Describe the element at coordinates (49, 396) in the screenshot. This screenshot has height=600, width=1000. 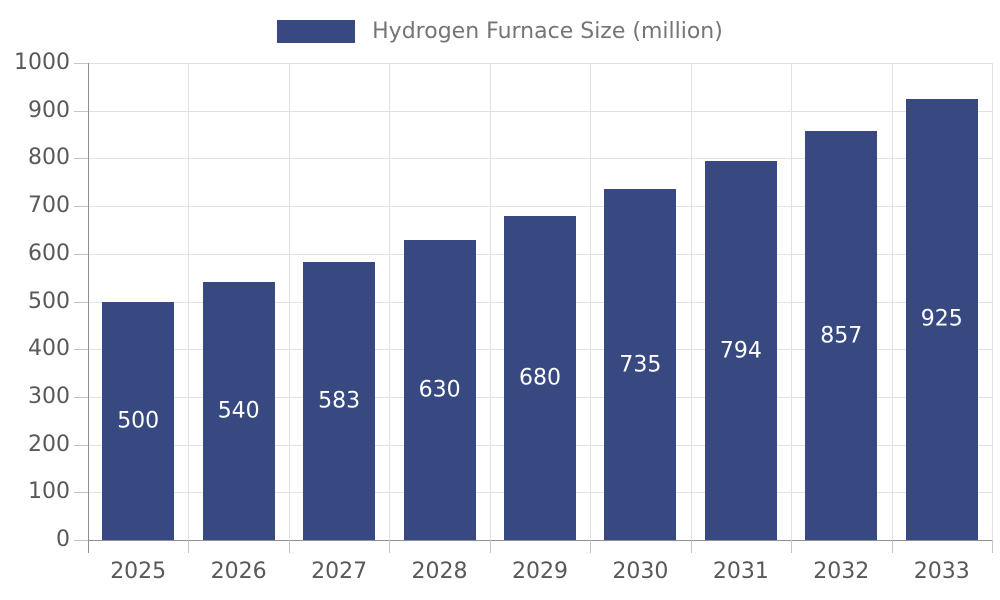
I see `y-tick-label: 300` at that location.